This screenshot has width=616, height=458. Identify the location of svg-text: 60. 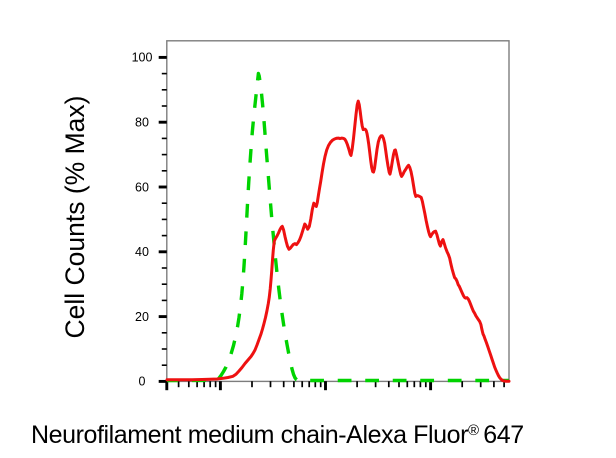
(142, 187).